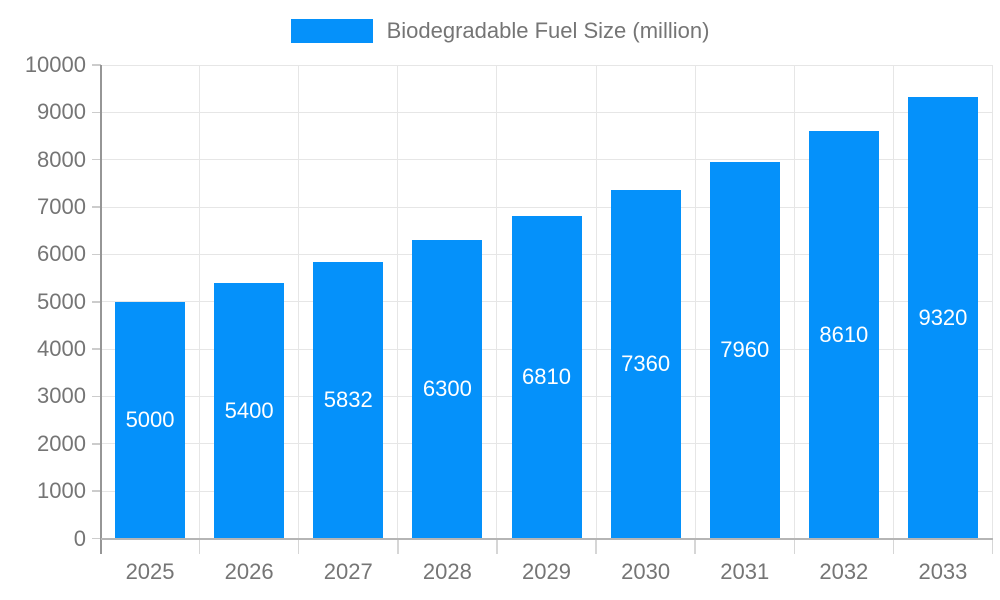 This screenshot has height=600, width=1000. What do you see at coordinates (61, 349) in the screenshot?
I see `y-tick-label: 4000` at bounding box center [61, 349].